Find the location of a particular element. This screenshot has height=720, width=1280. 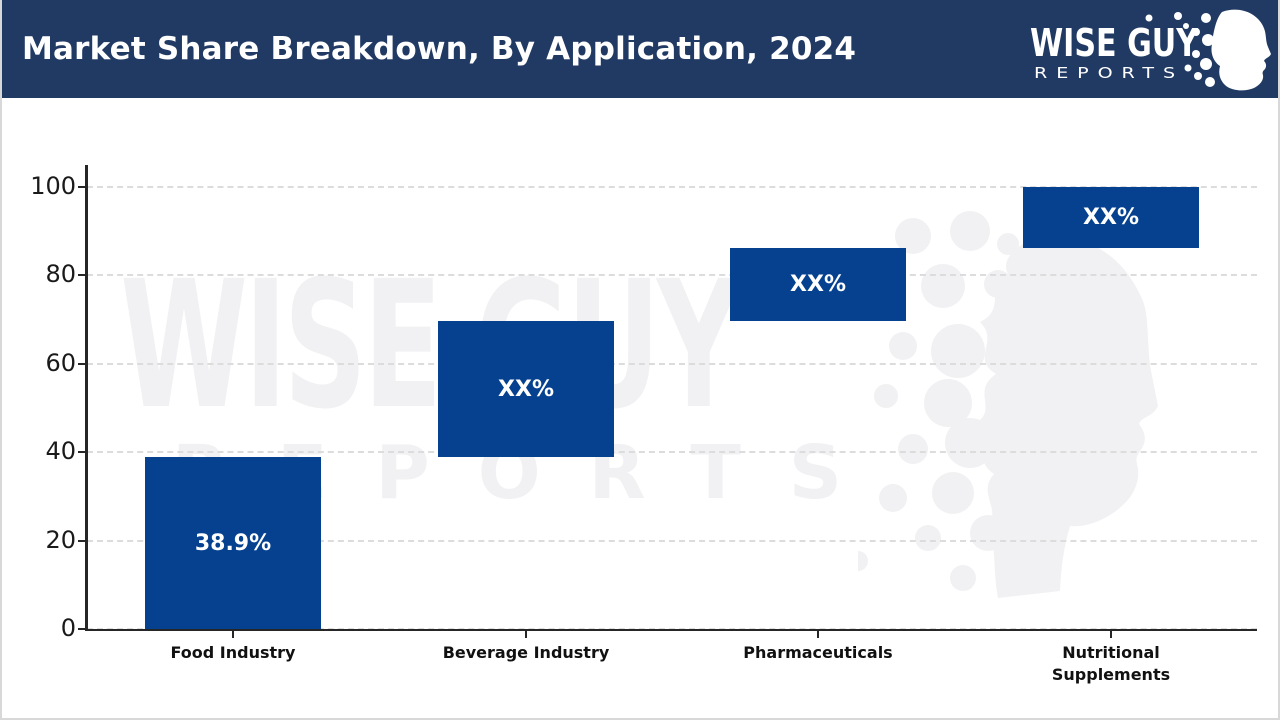

watermark-head-profile-icon is located at coordinates (1008, 405).